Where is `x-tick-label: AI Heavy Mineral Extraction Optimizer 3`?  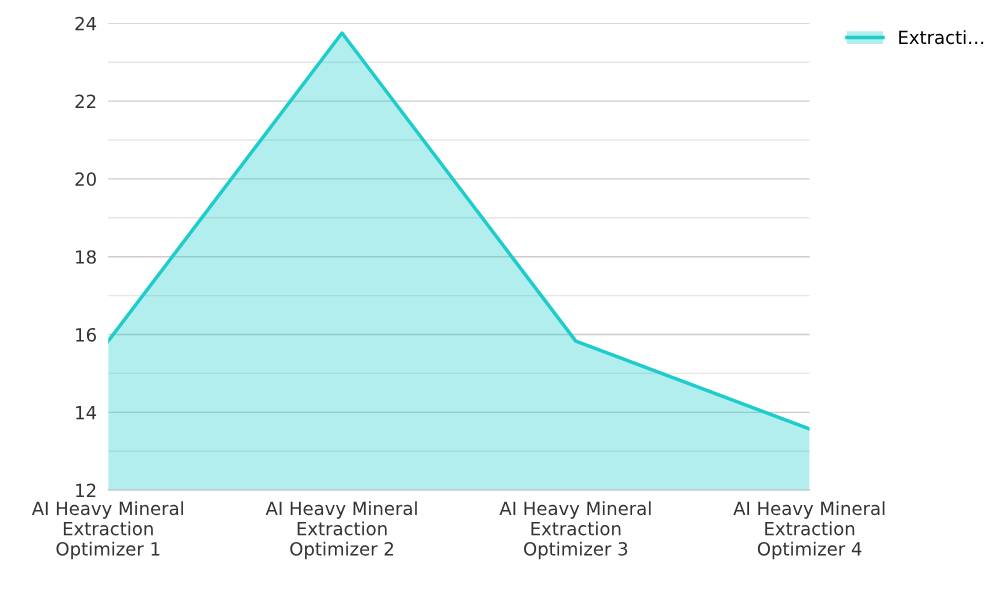
x-tick-label: AI Heavy Mineral Extraction Optimizer 3 is located at coordinates (575, 530).